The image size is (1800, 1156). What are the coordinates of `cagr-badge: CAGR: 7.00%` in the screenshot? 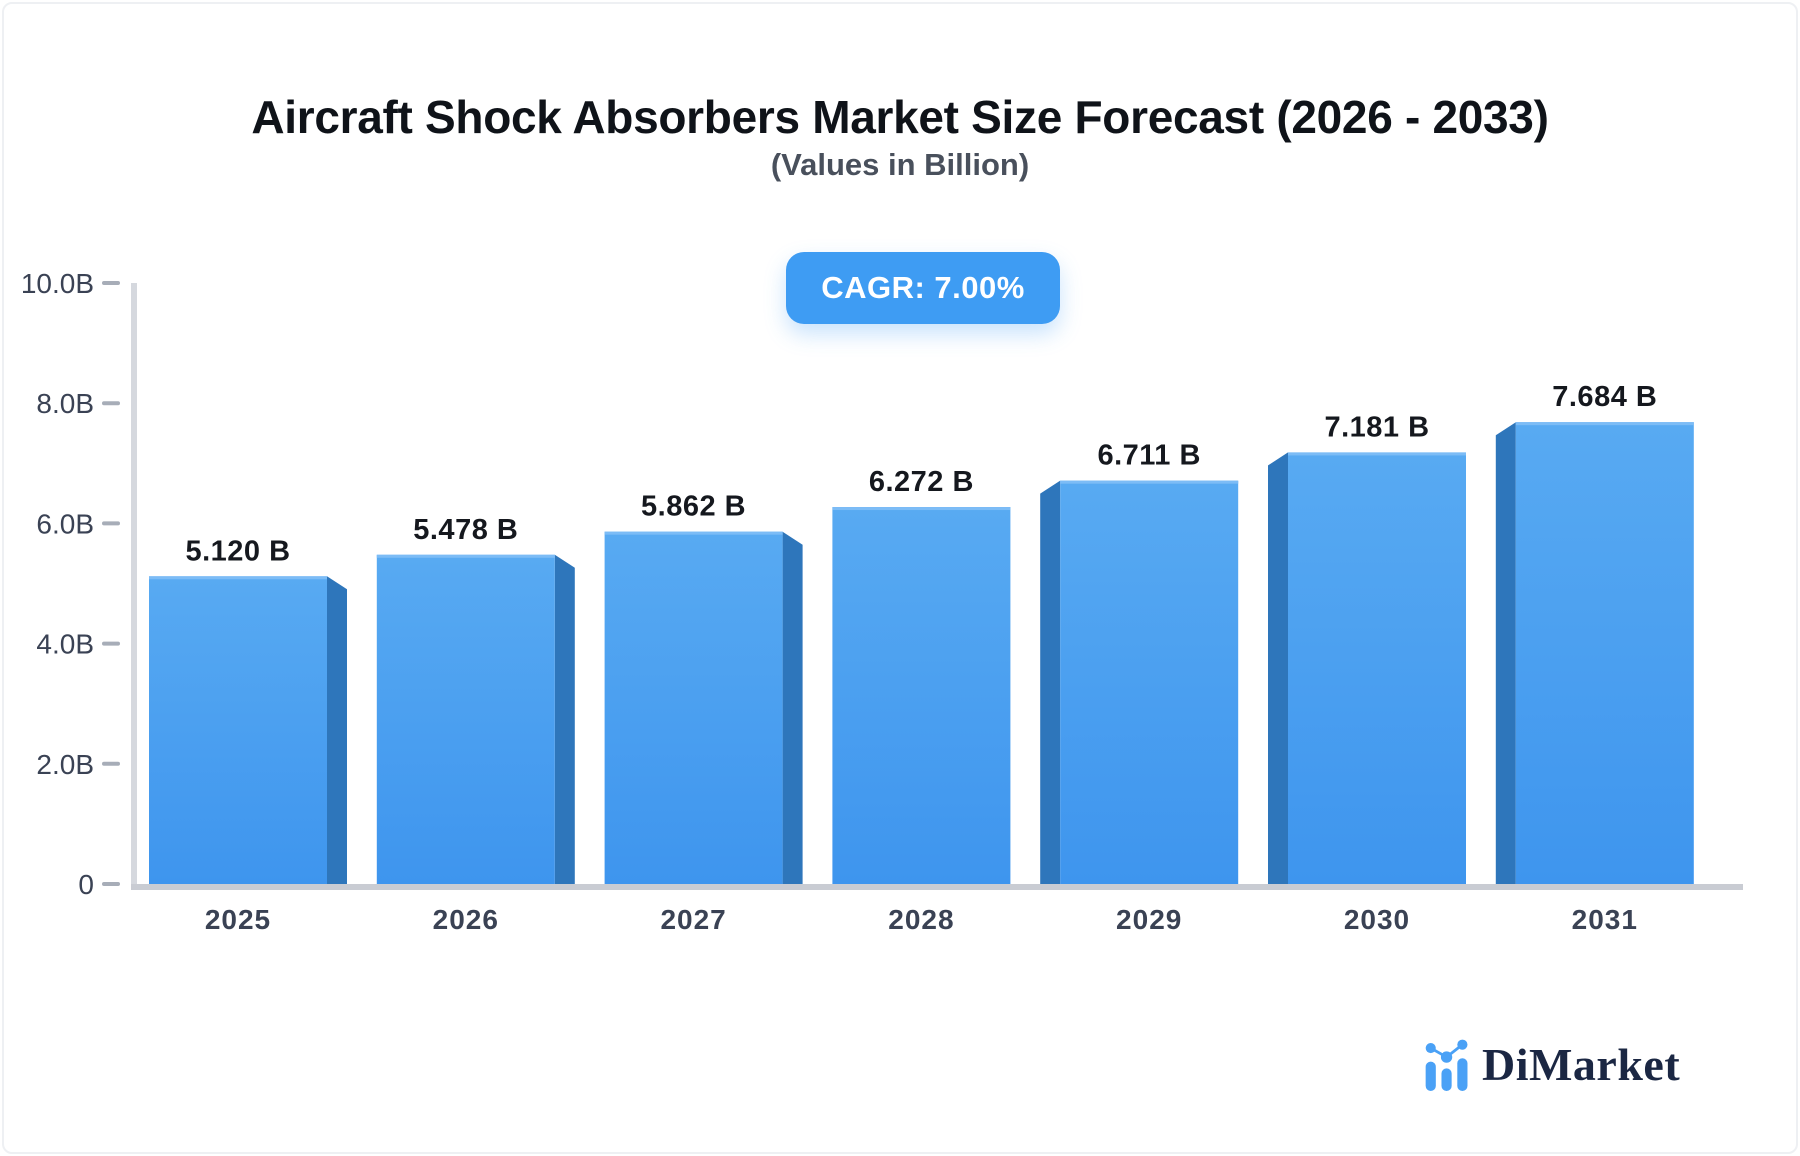 It's located at (923, 288).